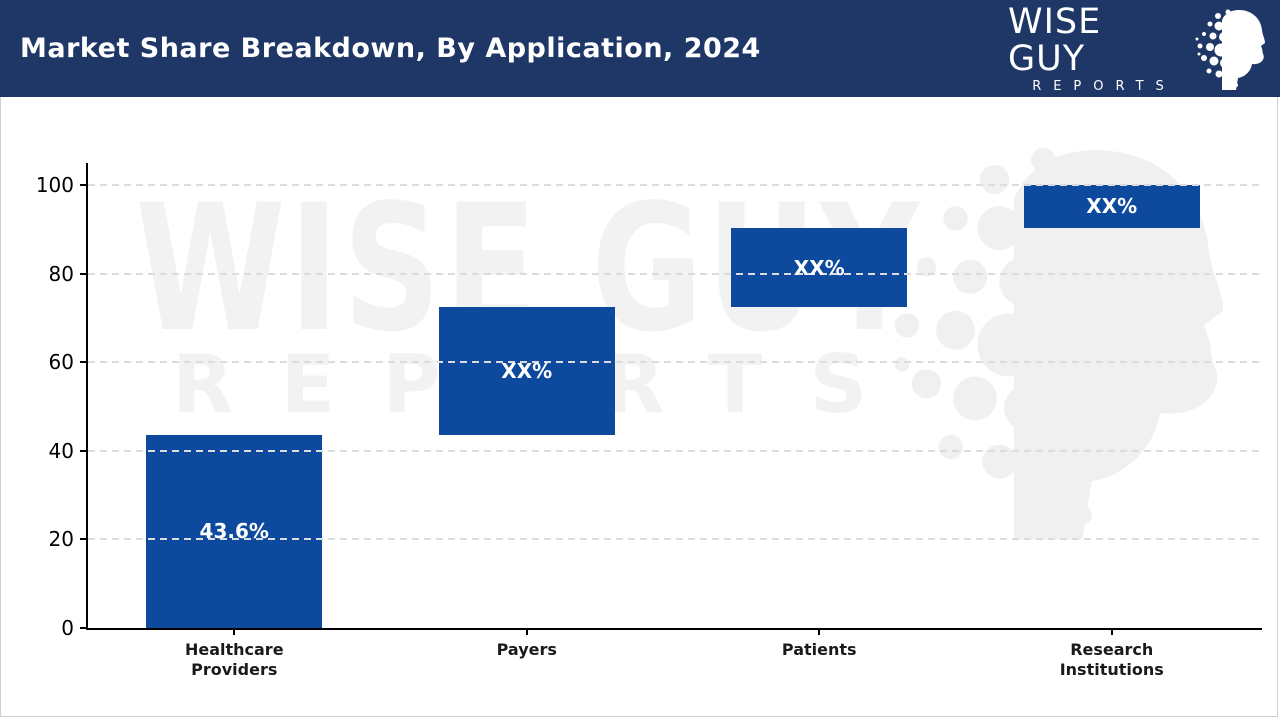  Describe the element at coordinates (1104, 87) in the screenshot. I see `logo-subtitle: REPORTS` at that location.